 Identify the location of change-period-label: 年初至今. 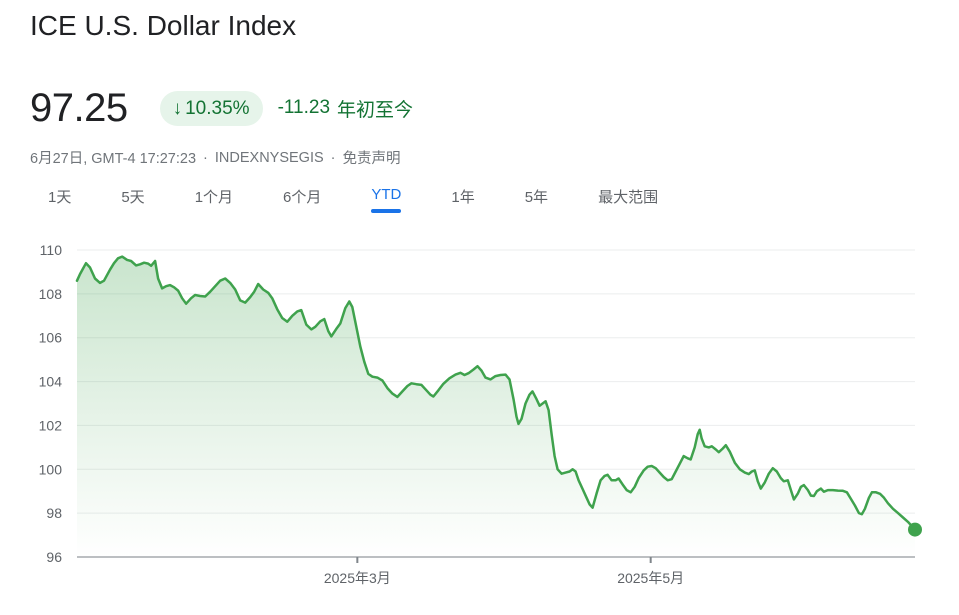
(375, 110).